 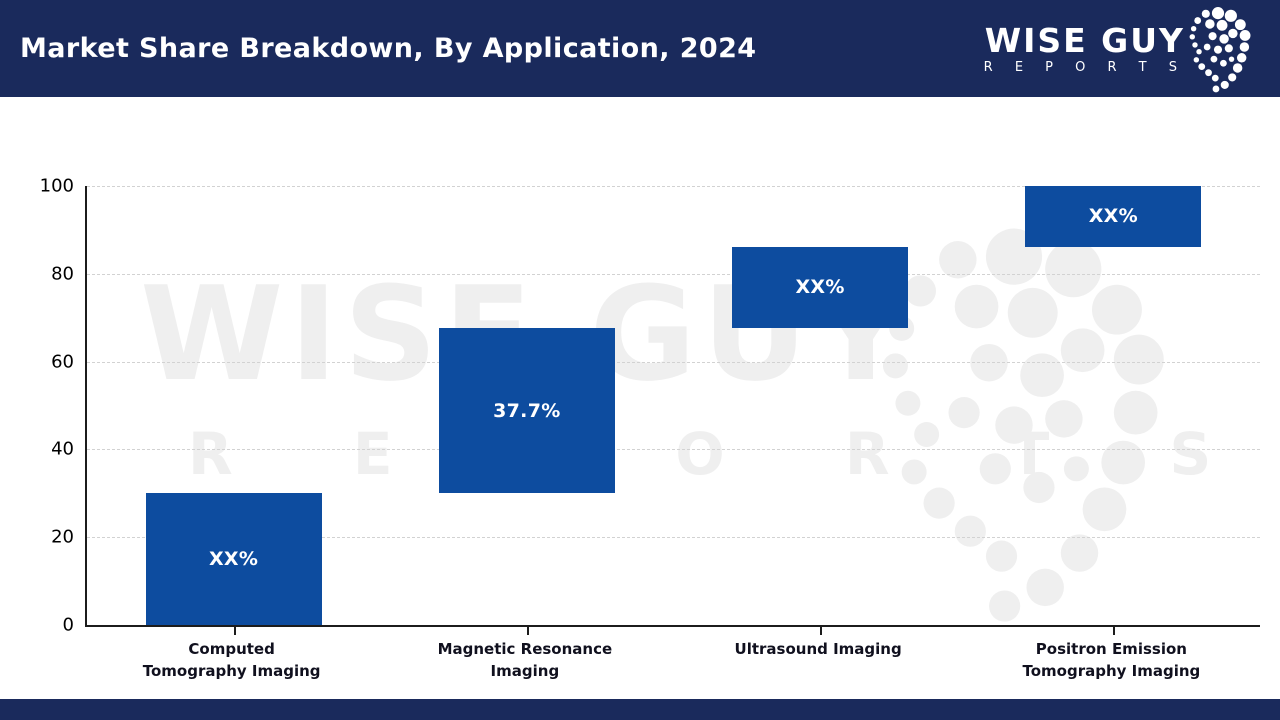 What do you see at coordinates (62, 537) in the screenshot?
I see `y-tick-label: 20` at bounding box center [62, 537].